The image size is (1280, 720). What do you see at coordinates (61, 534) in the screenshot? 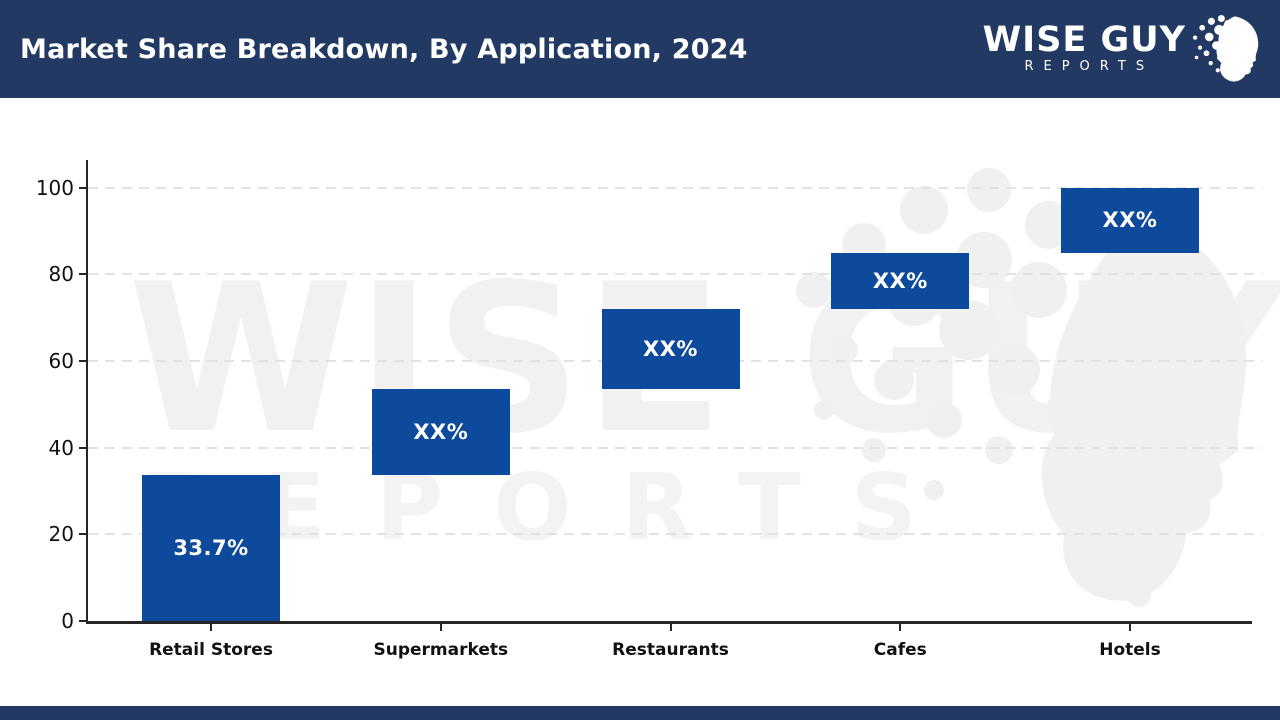
I see `y-tick-label: 20` at bounding box center [61, 534].